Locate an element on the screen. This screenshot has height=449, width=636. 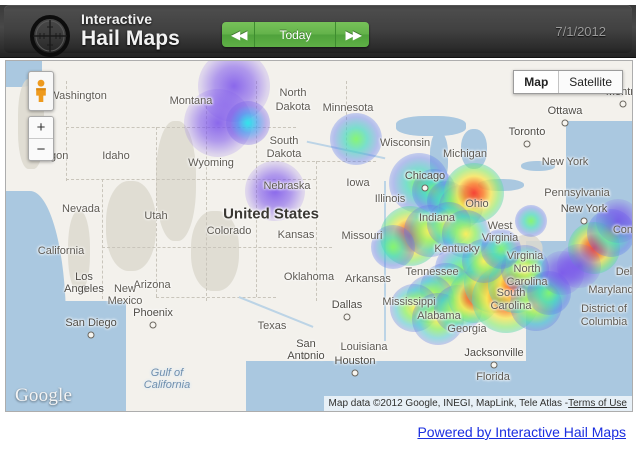
date-navigation-group: ◀◀ Today ▶▶ is located at coordinates (295, 34).